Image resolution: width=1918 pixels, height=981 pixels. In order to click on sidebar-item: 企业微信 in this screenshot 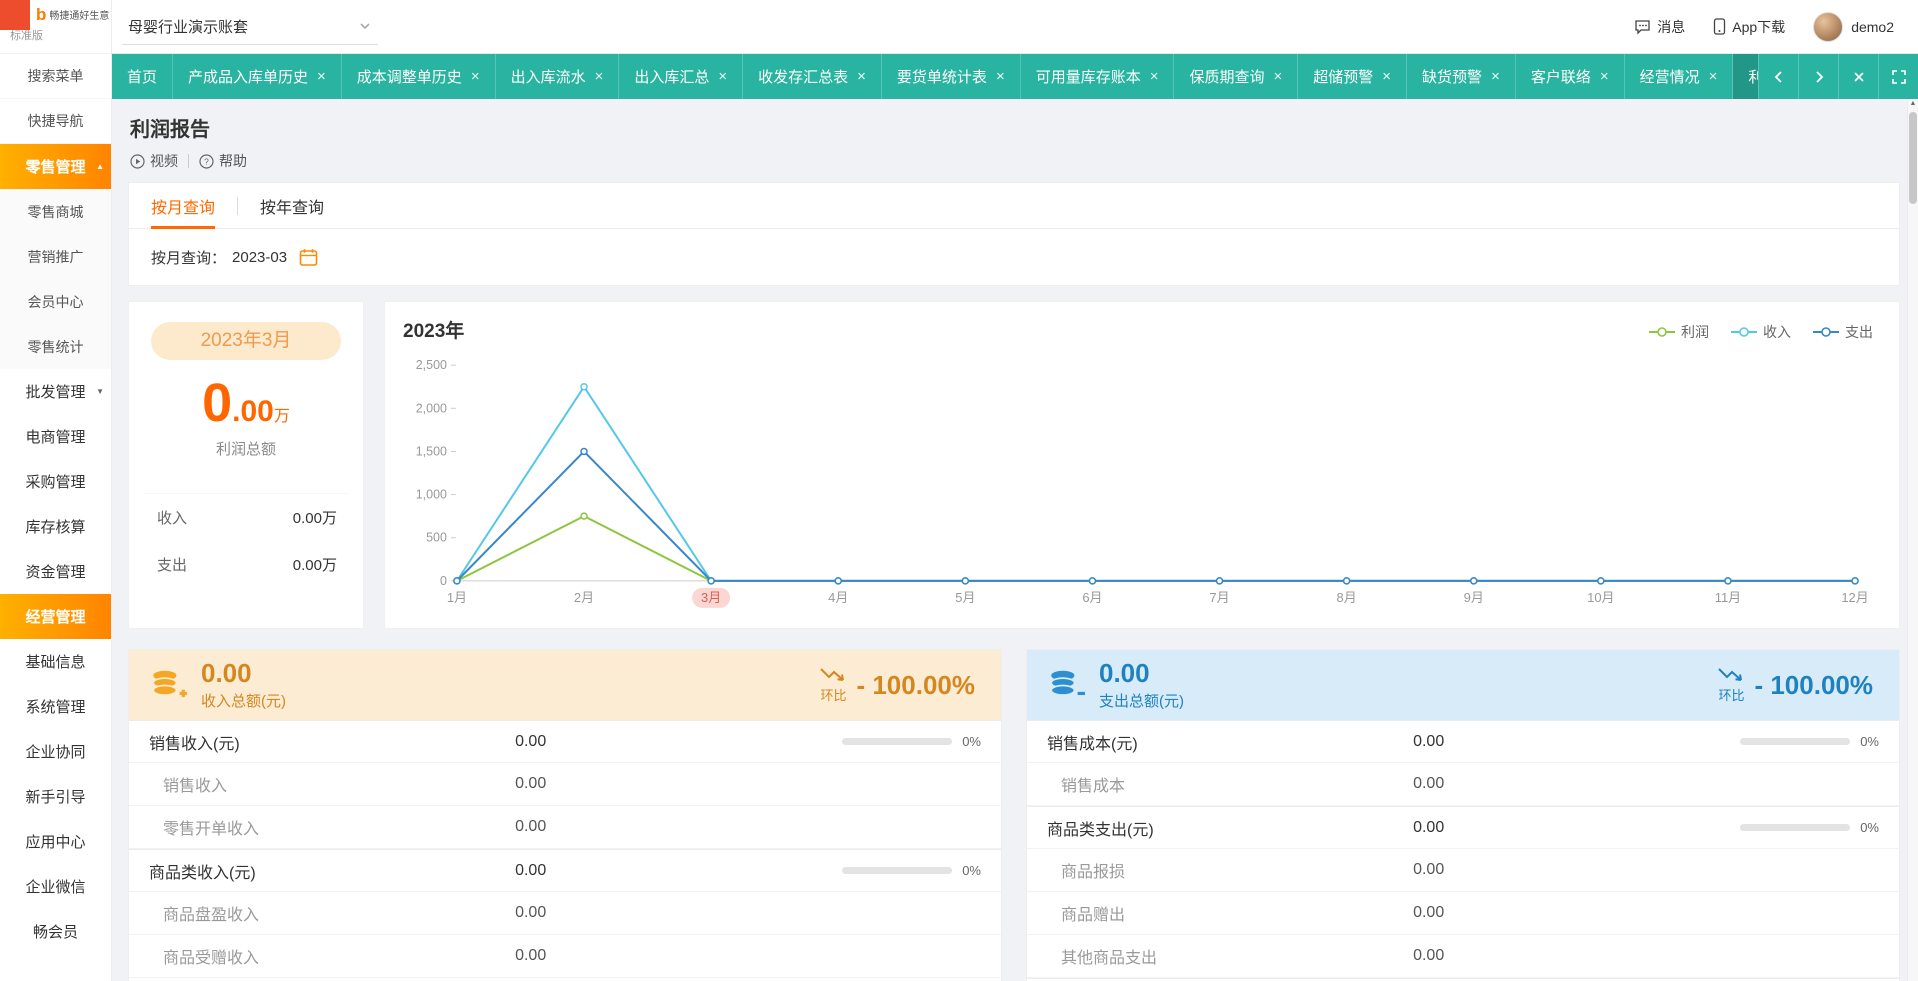, I will do `click(55, 886)`.